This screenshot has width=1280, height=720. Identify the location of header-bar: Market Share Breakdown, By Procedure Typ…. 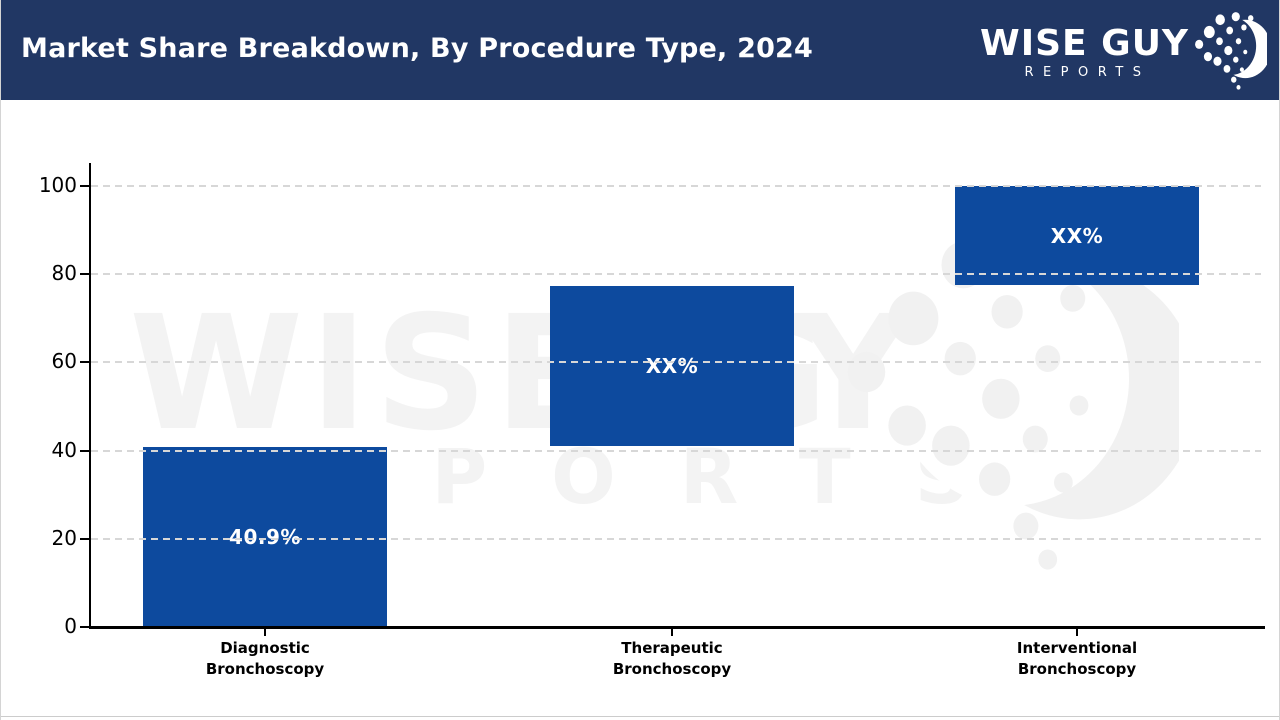
(640, 50).